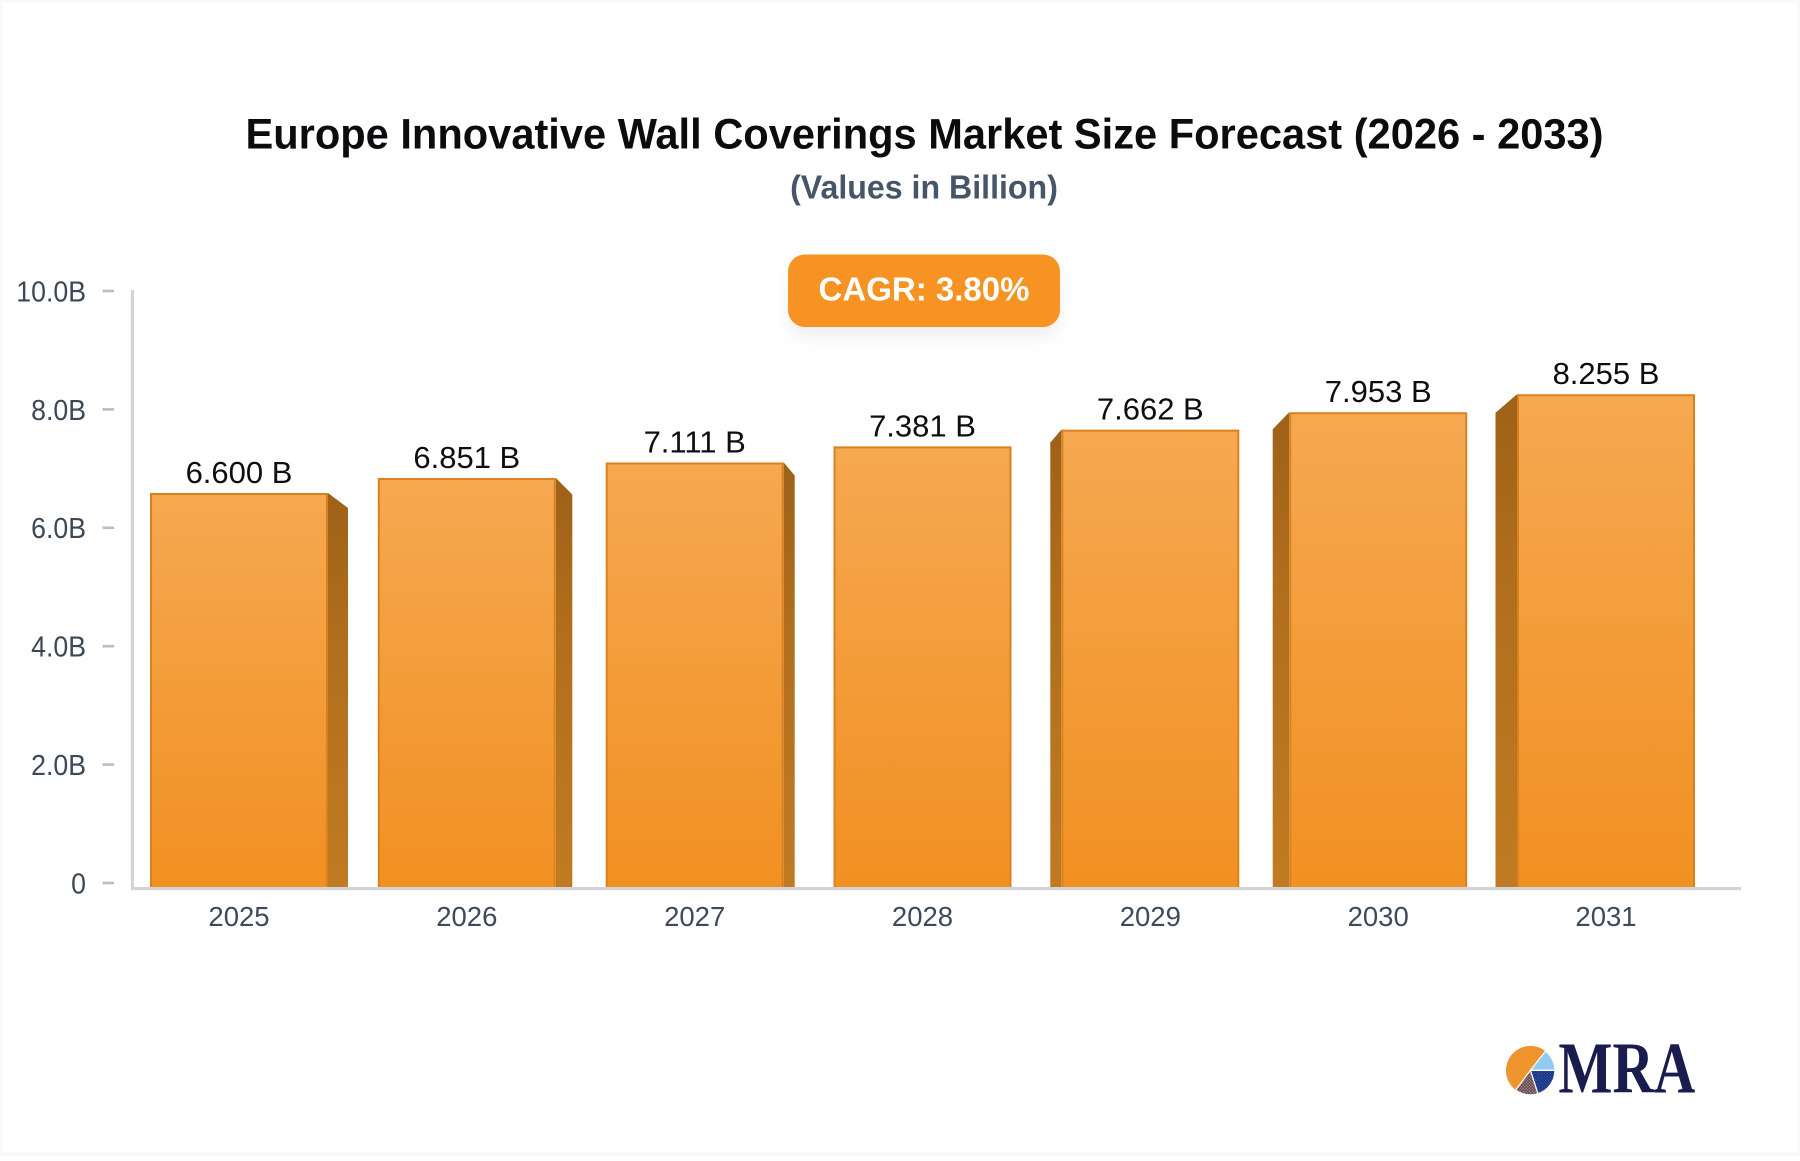 The width and height of the screenshot is (1800, 1161). What do you see at coordinates (58, 528) in the screenshot?
I see `svg-text: 6.0B` at bounding box center [58, 528].